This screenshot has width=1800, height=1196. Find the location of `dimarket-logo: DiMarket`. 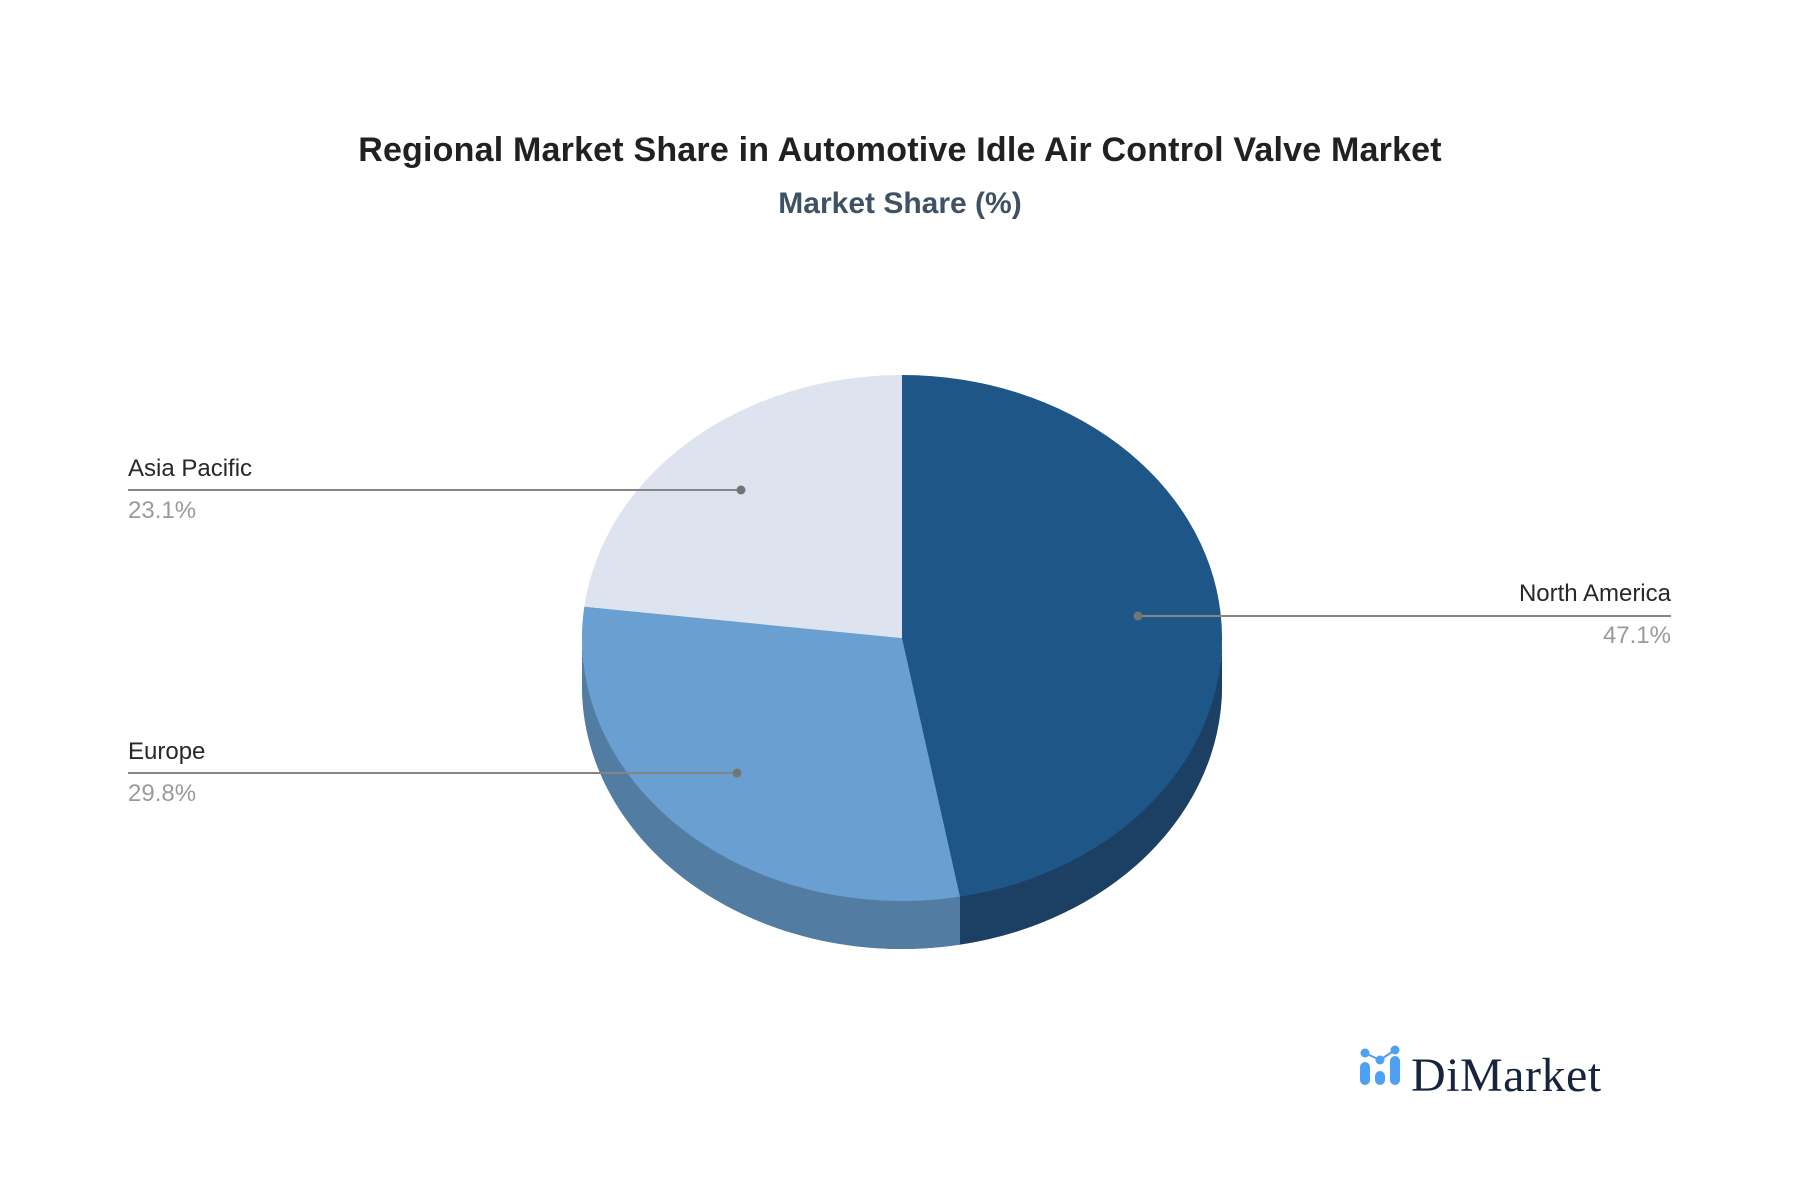

dimarket-logo: DiMarket is located at coordinates (1481, 1069).